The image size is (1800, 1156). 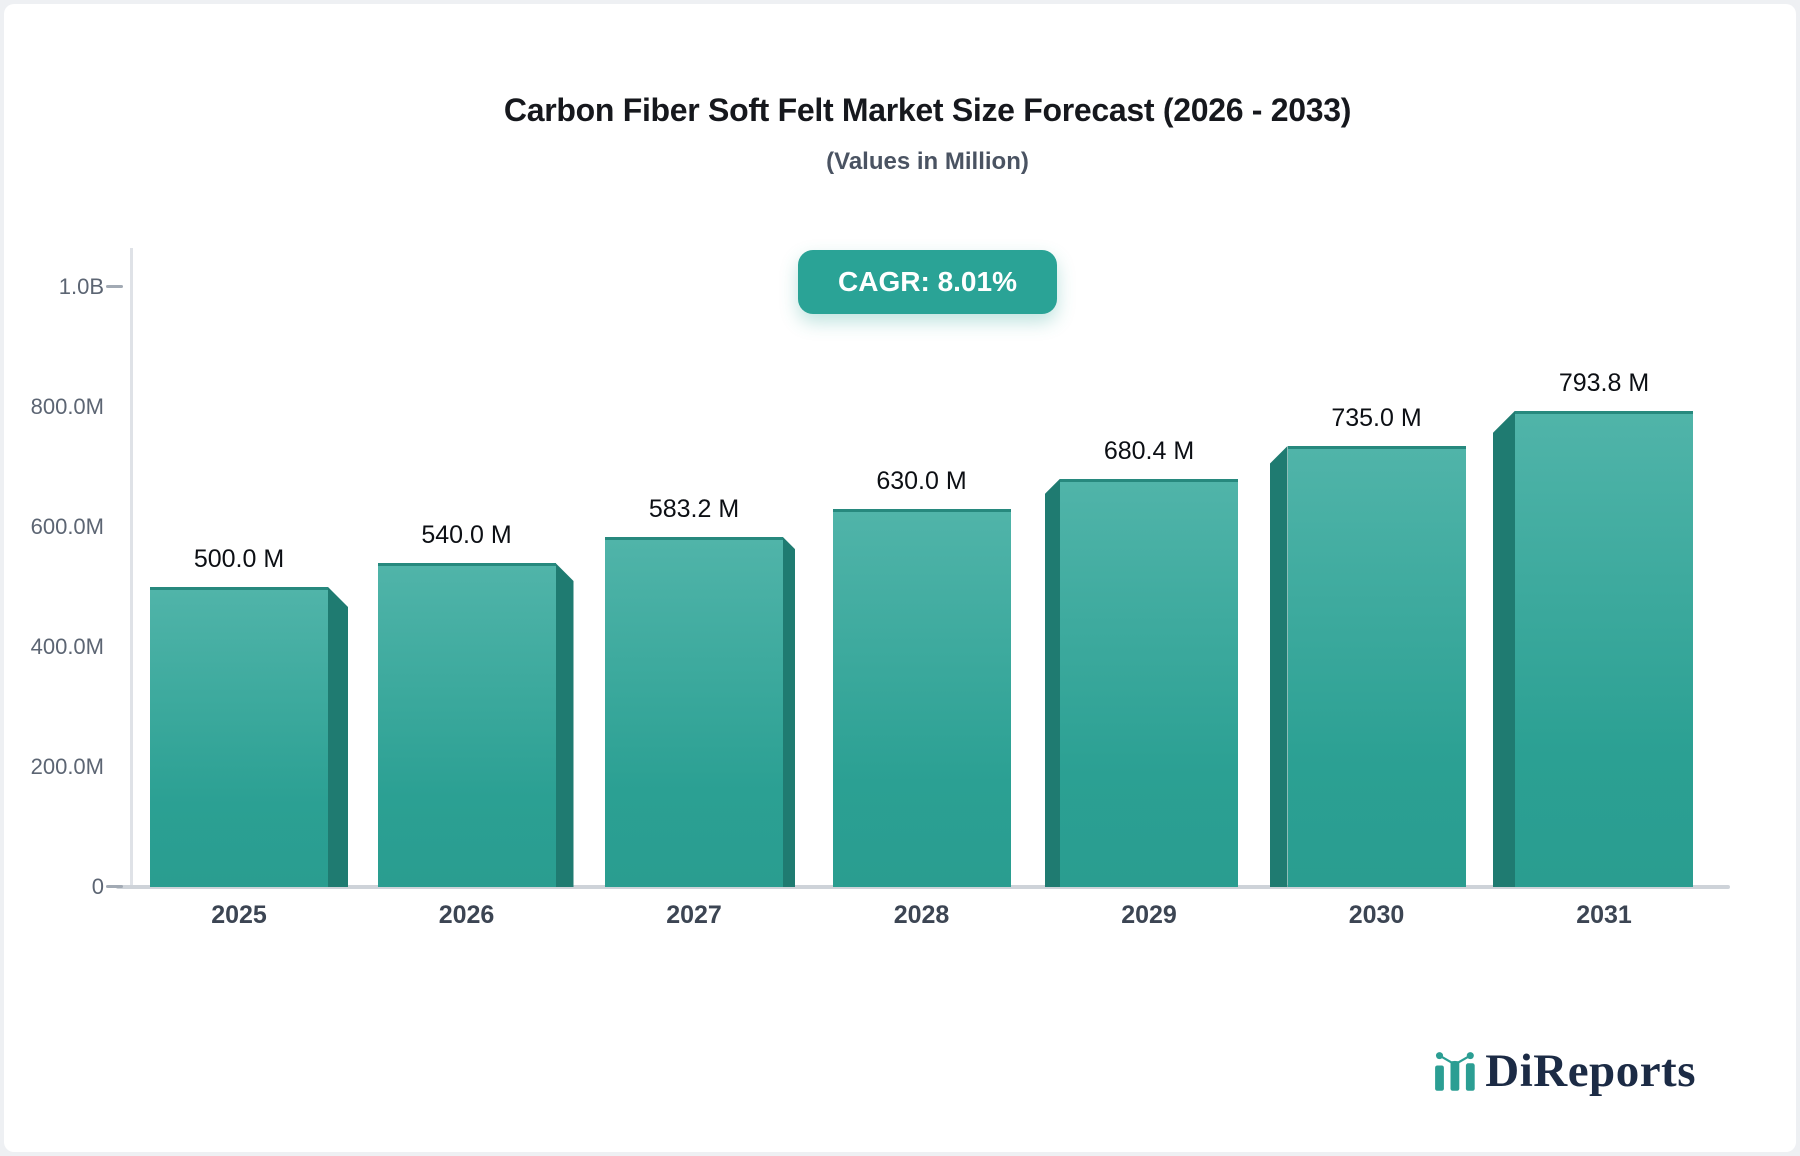 What do you see at coordinates (1376, 666) in the screenshot?
I see `bar-face-2030` at bounding box center [1376, 666].